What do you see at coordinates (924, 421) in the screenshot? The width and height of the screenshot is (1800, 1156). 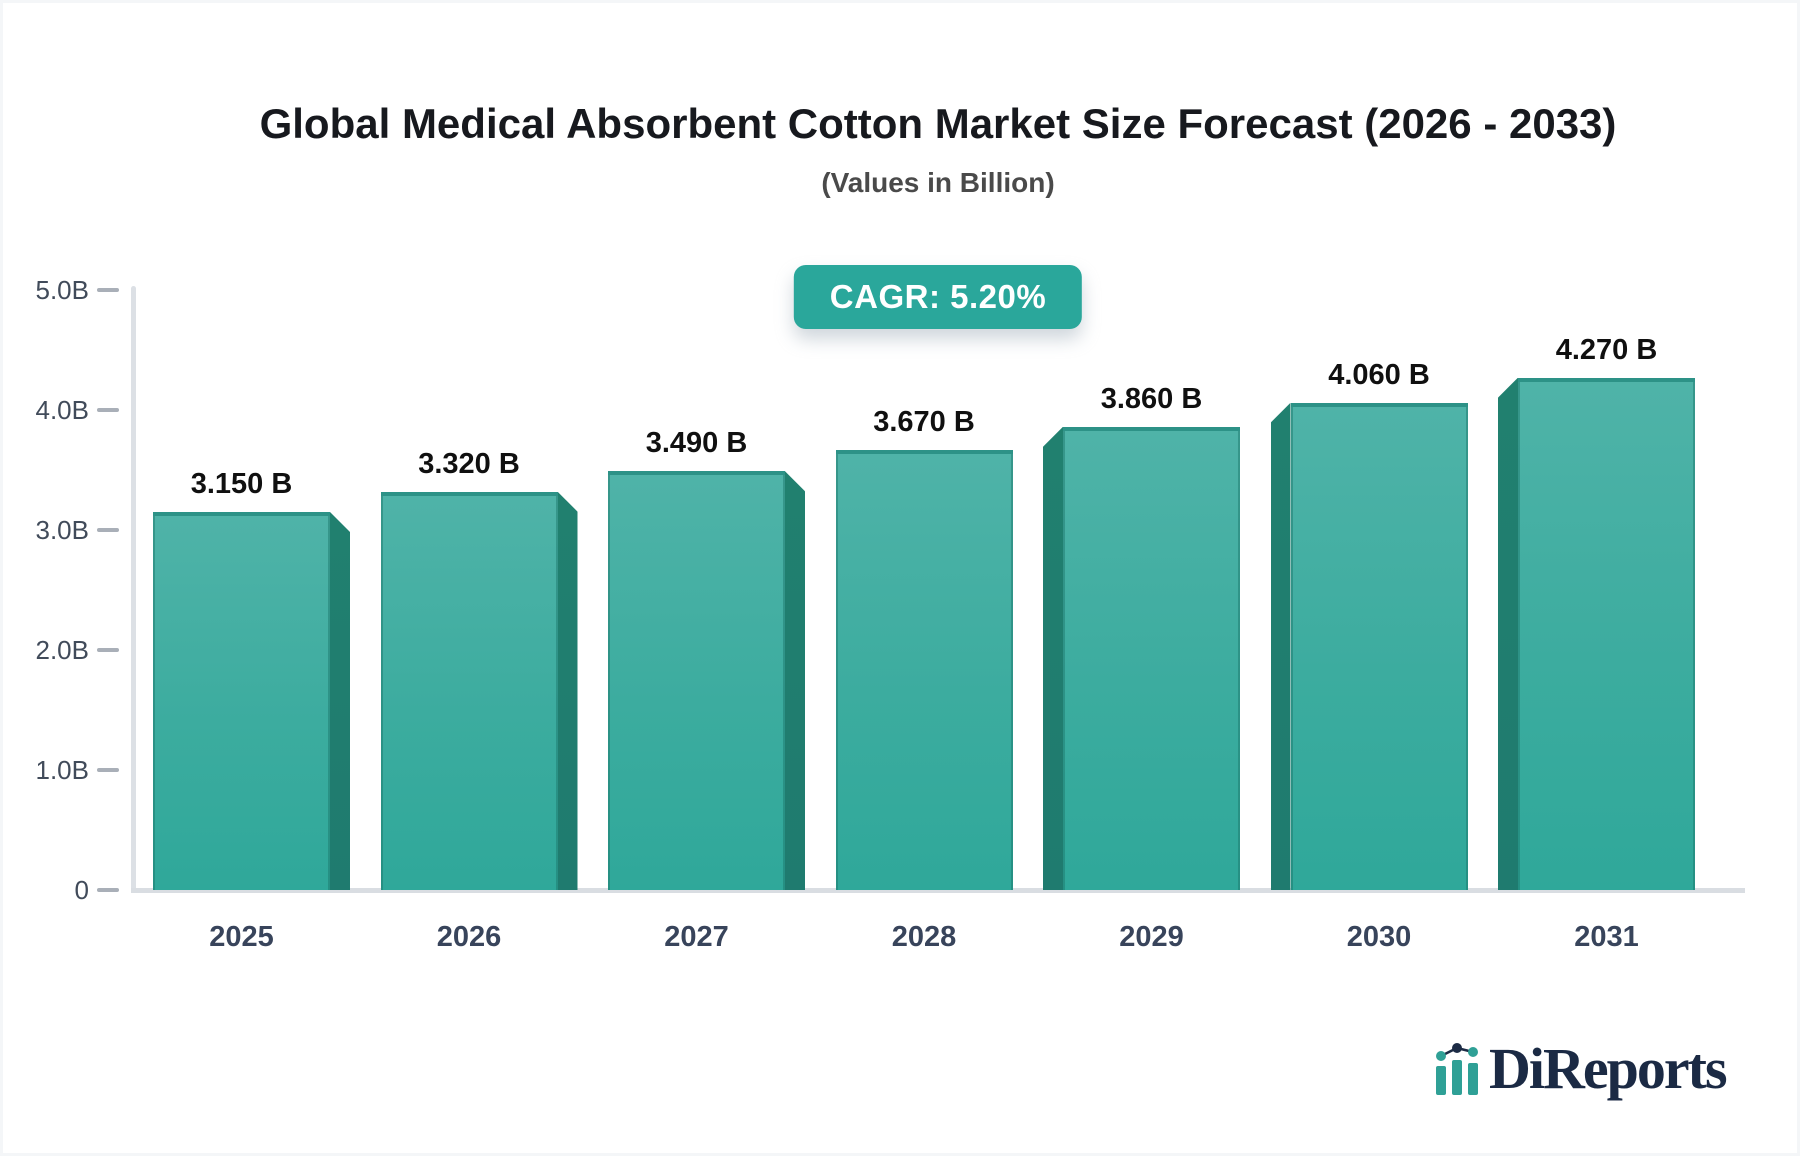 I see `bar-value-label-2028: 3.670 B` at bounding box center [924, 421].